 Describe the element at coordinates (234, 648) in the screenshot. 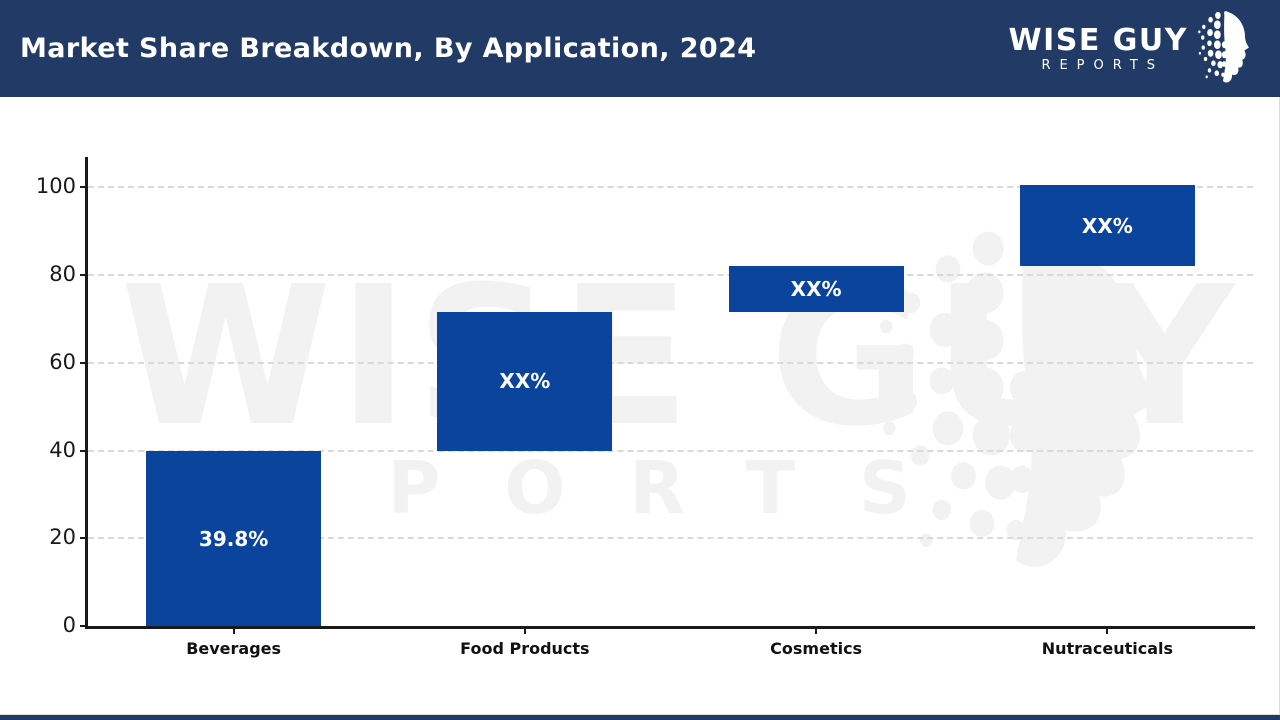

I see `x-category-label: Beverages` at that location.